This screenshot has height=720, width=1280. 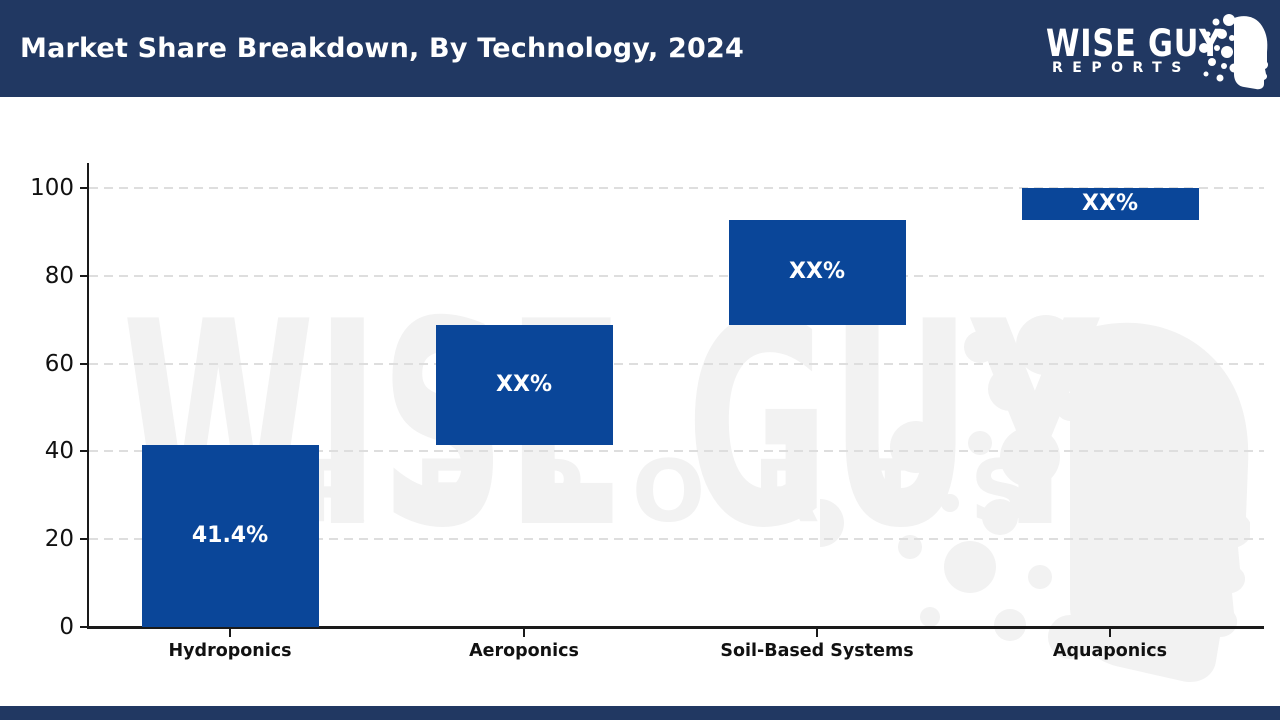 What do you see at coordinates (59, 363) in the screenshot?
I see `y-tick-label-60: 60` at bounding box center [59, 363].